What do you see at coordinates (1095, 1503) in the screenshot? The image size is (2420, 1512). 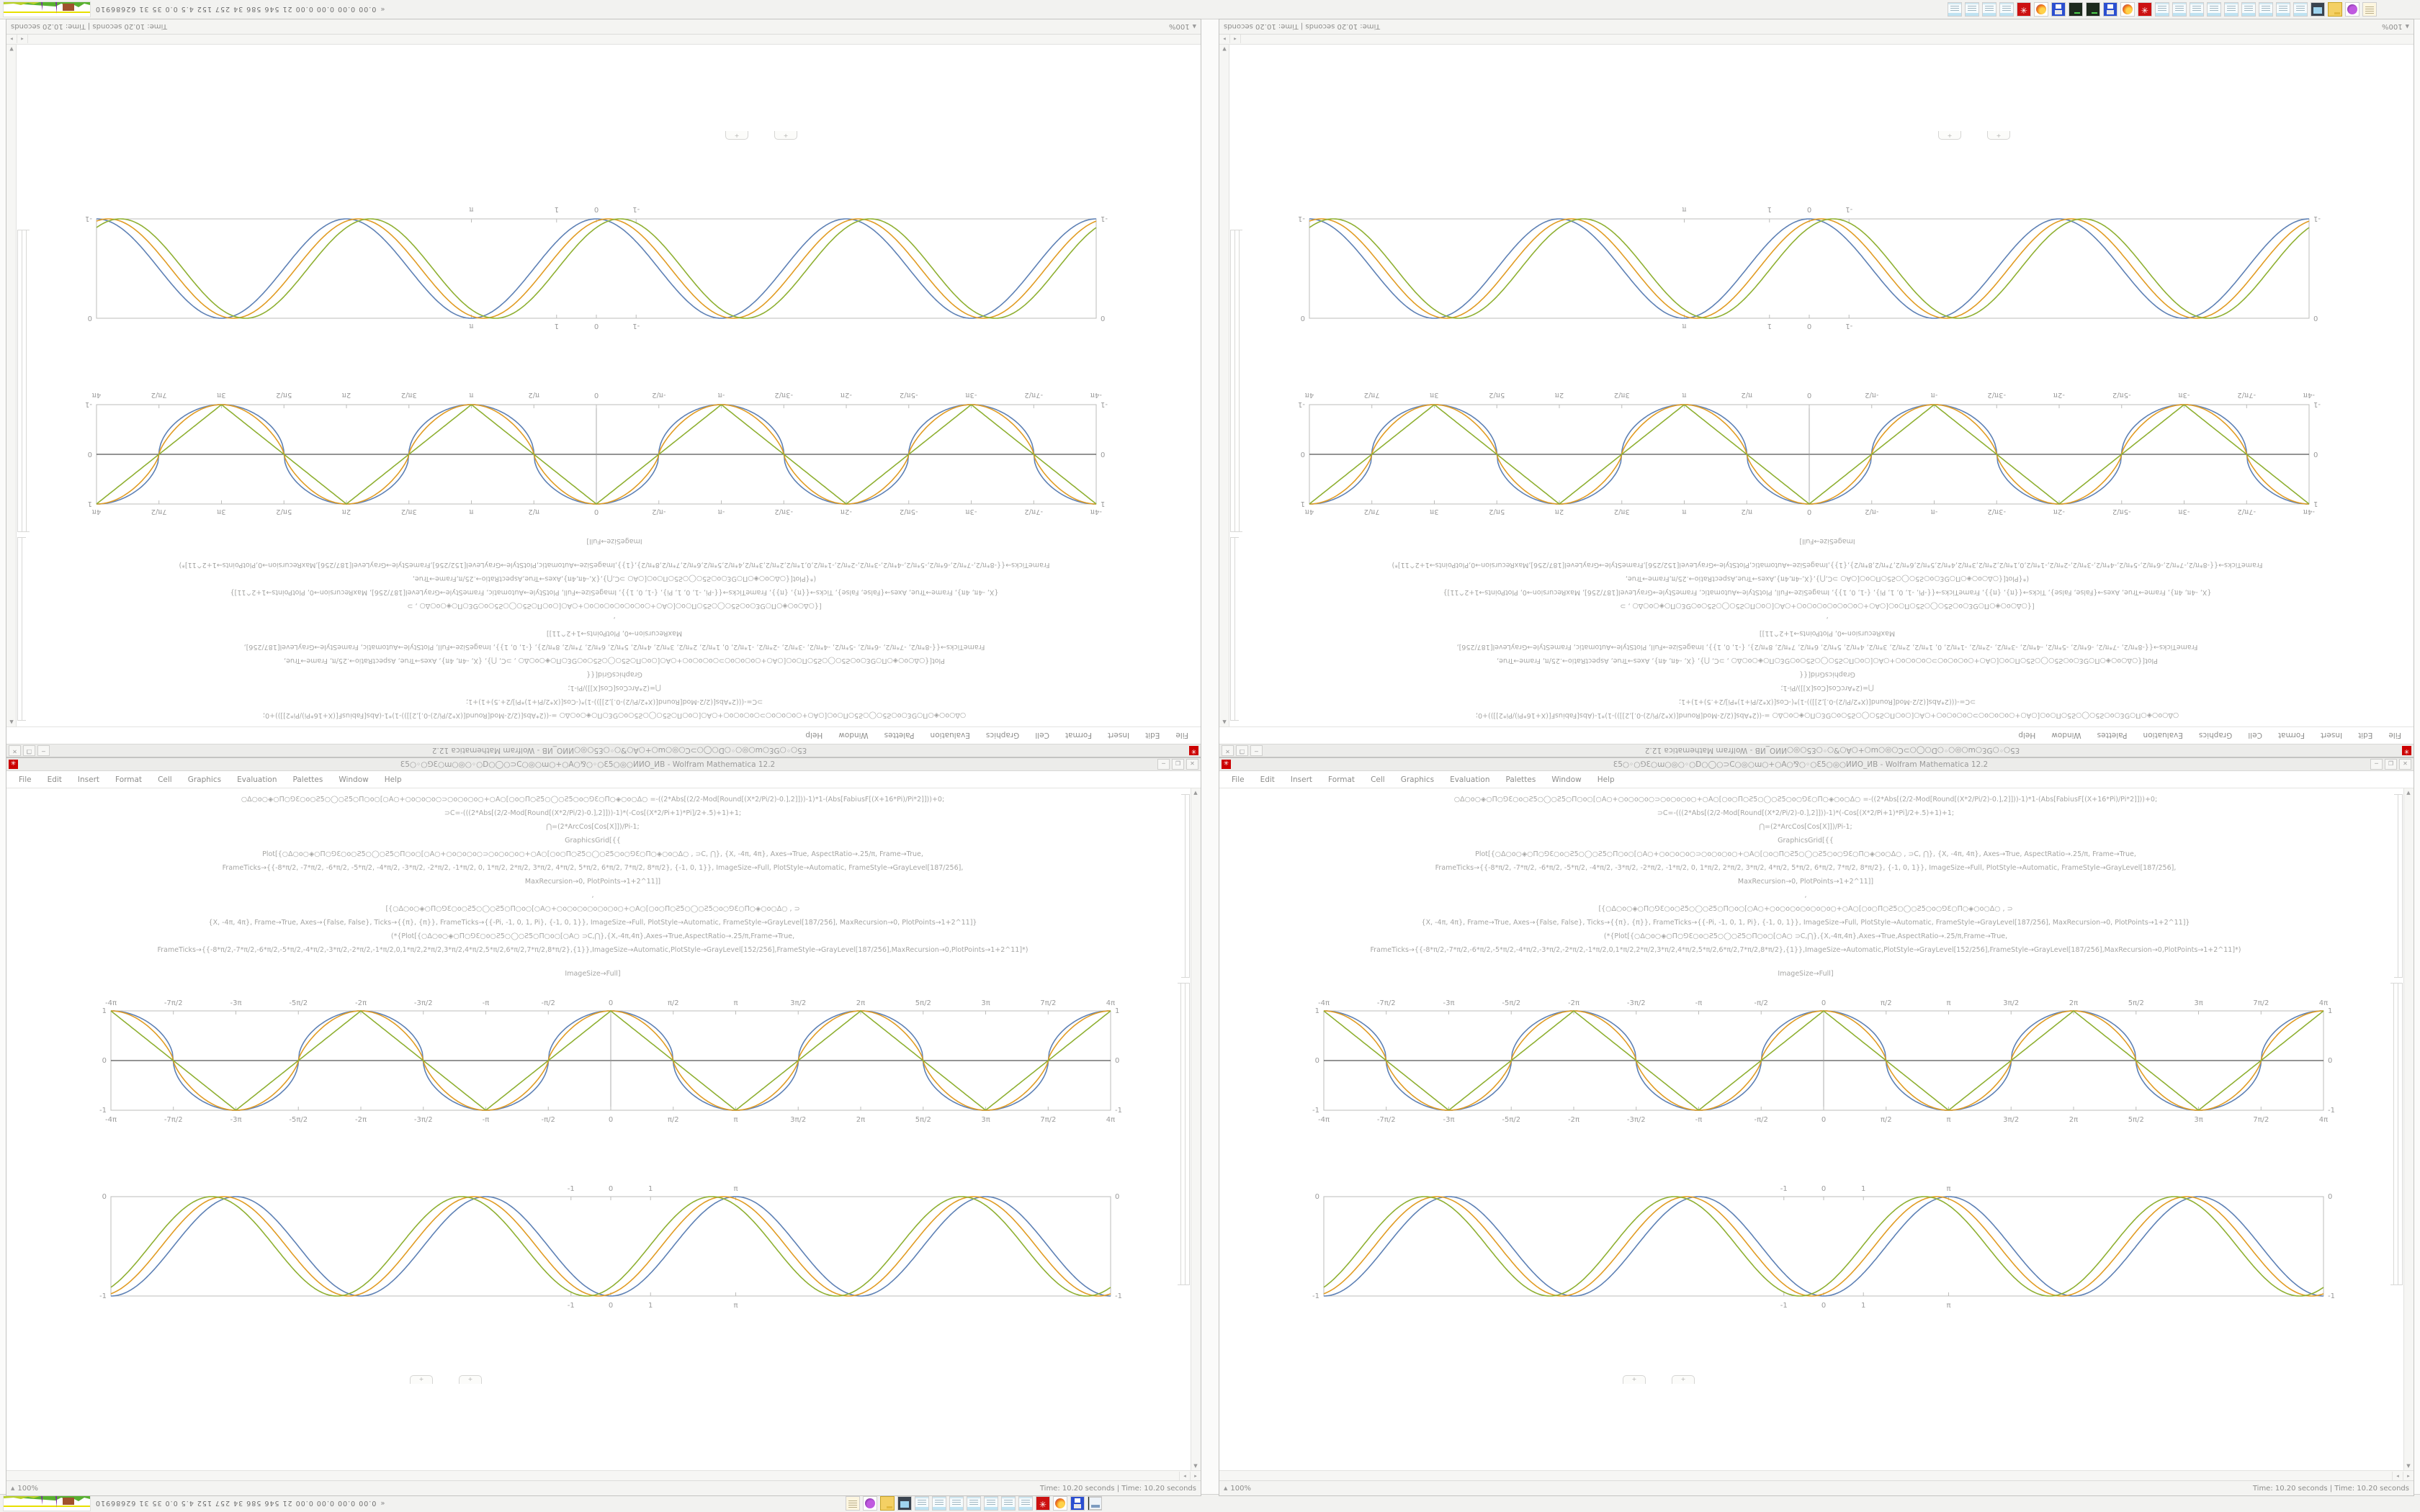 I see `window-icon` at bounding box center [1095, 1503].